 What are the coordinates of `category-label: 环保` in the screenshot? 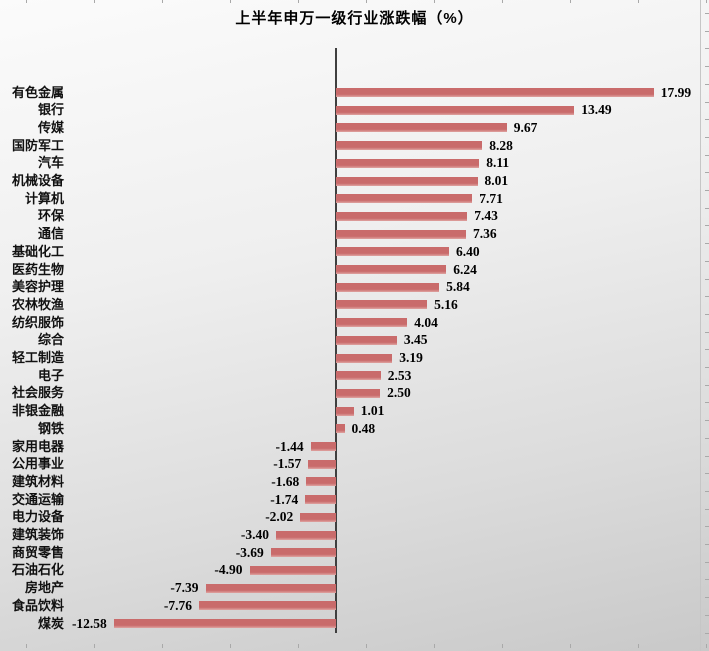 It's located at (50, 216).